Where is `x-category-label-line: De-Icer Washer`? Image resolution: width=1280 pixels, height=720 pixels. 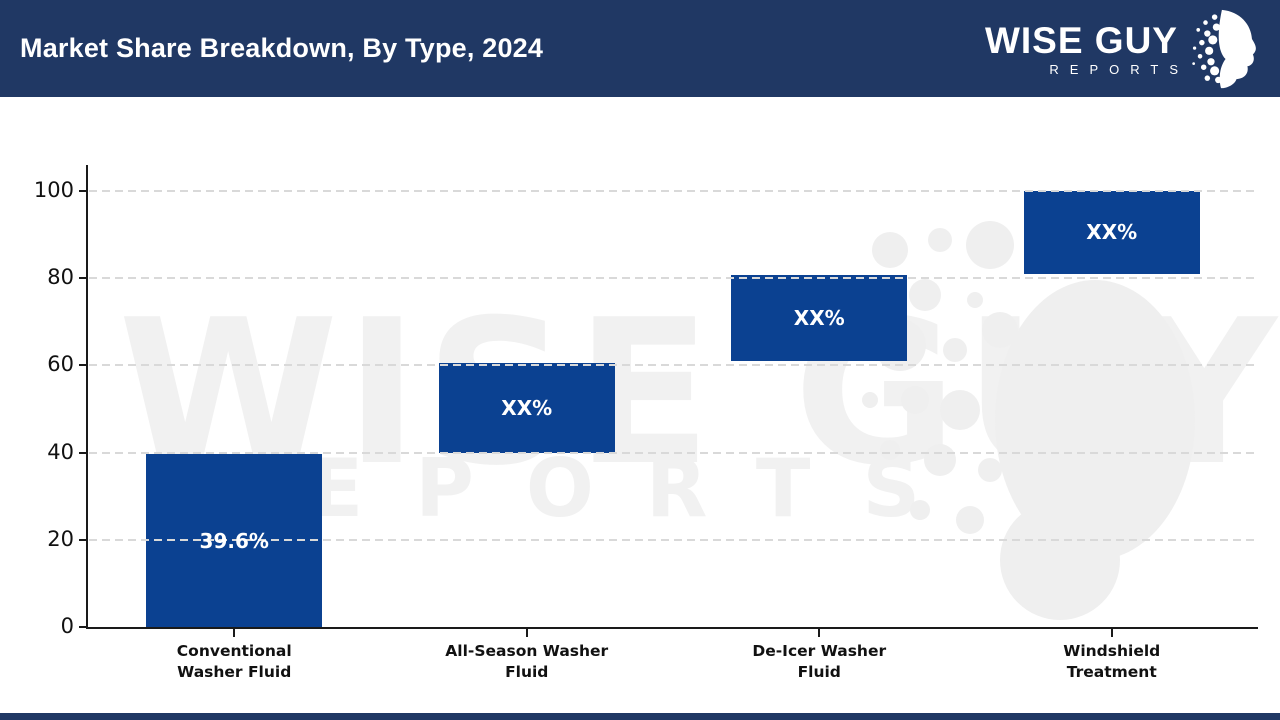
x-category-label-line: De-Icer Washer is located at coordinates (819, 651).